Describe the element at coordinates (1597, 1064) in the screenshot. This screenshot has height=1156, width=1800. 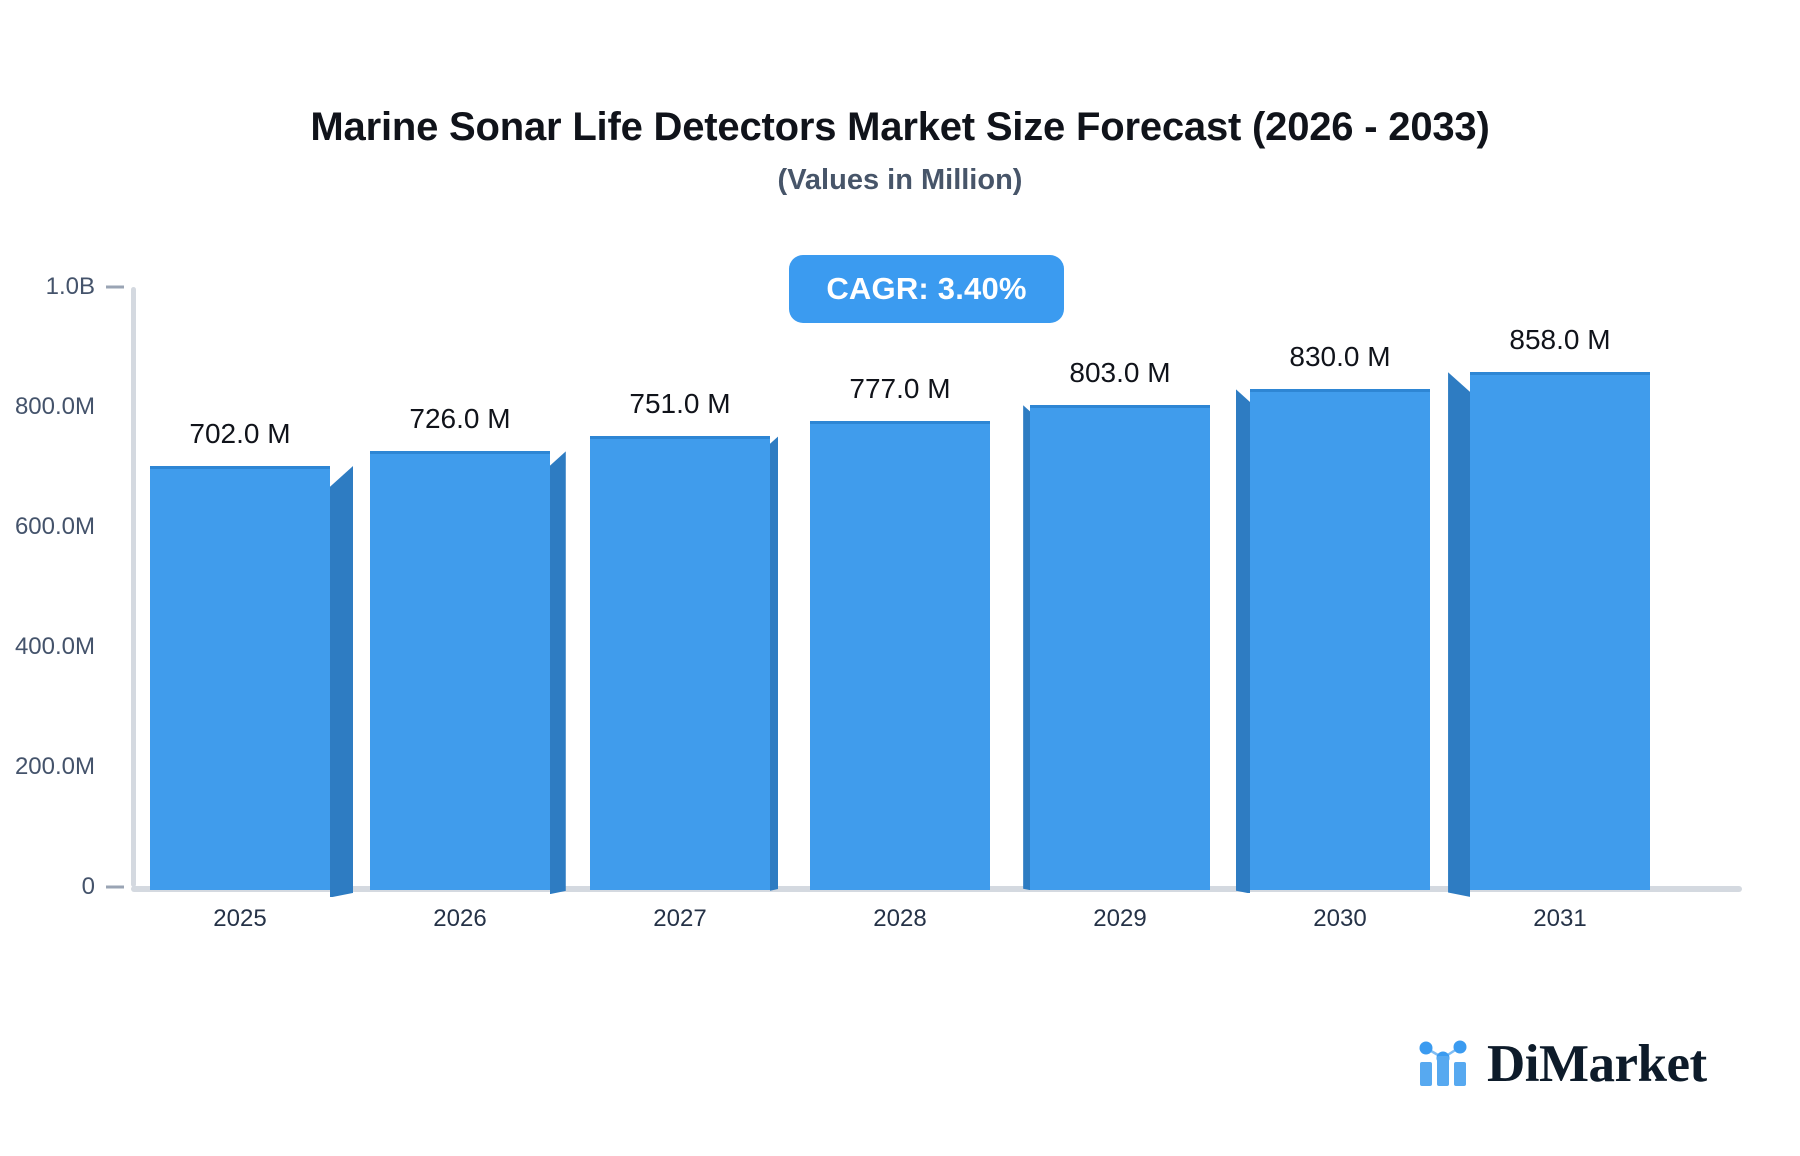
I see `brand-wordmark: DiMarket` at that location.